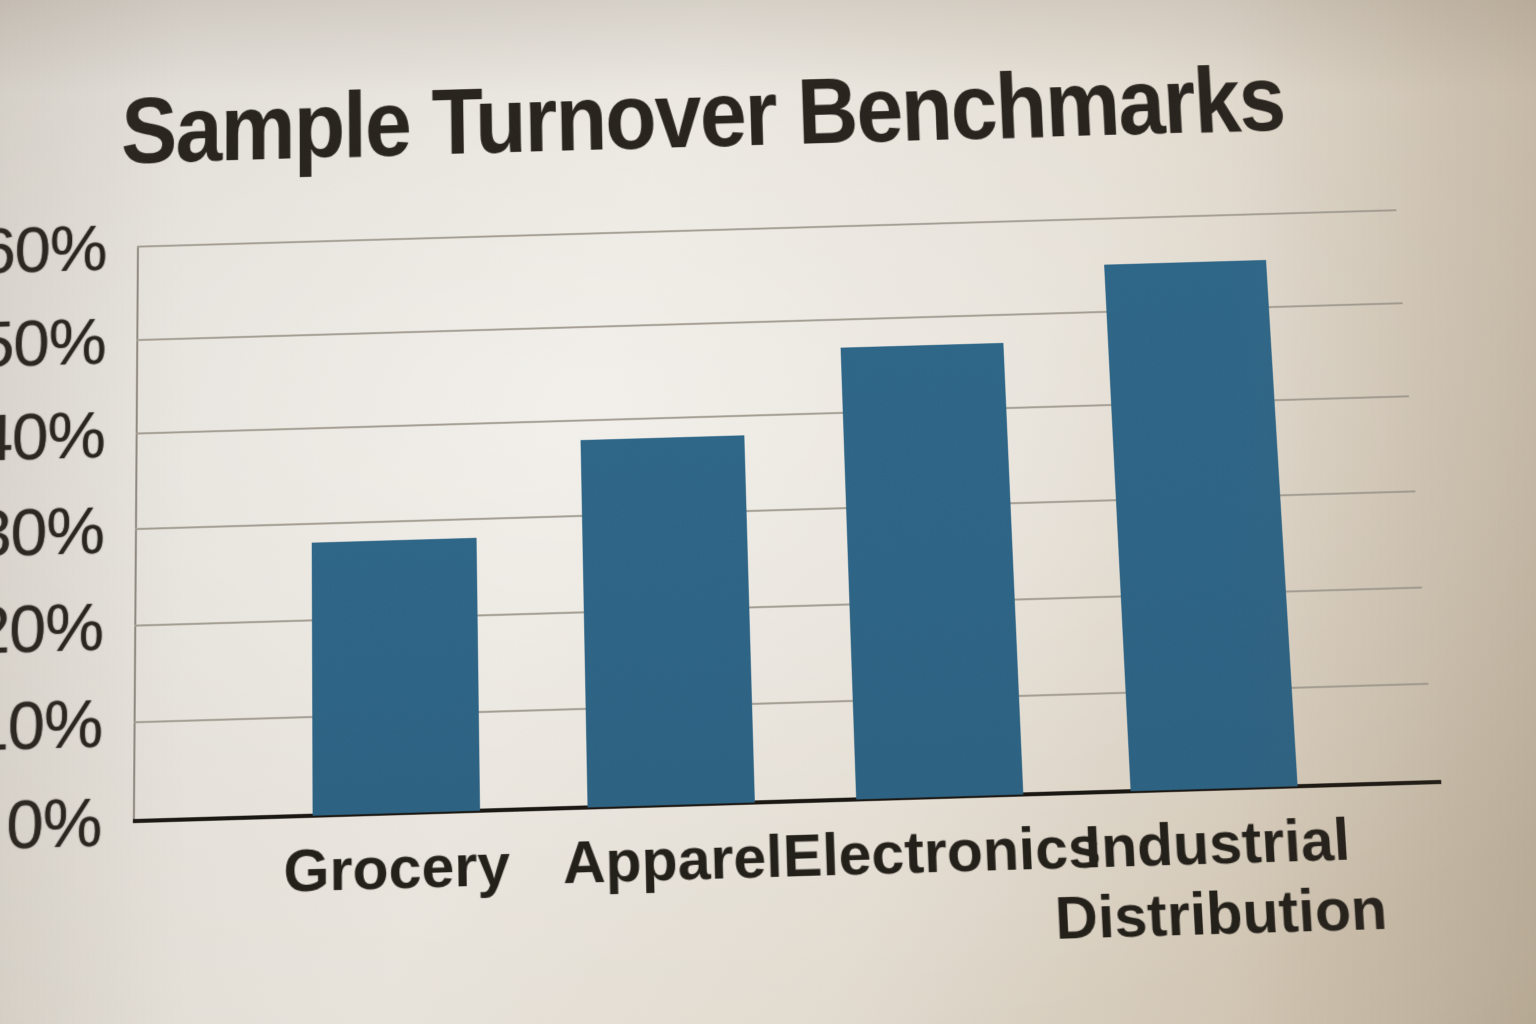 Image resolution: width=1536 pixels, height=1024 pixels. Describe the element at coordinates (703, 115) in the screenshot. I see `chart-title: Sample Turnover Benchmarks` at that location.